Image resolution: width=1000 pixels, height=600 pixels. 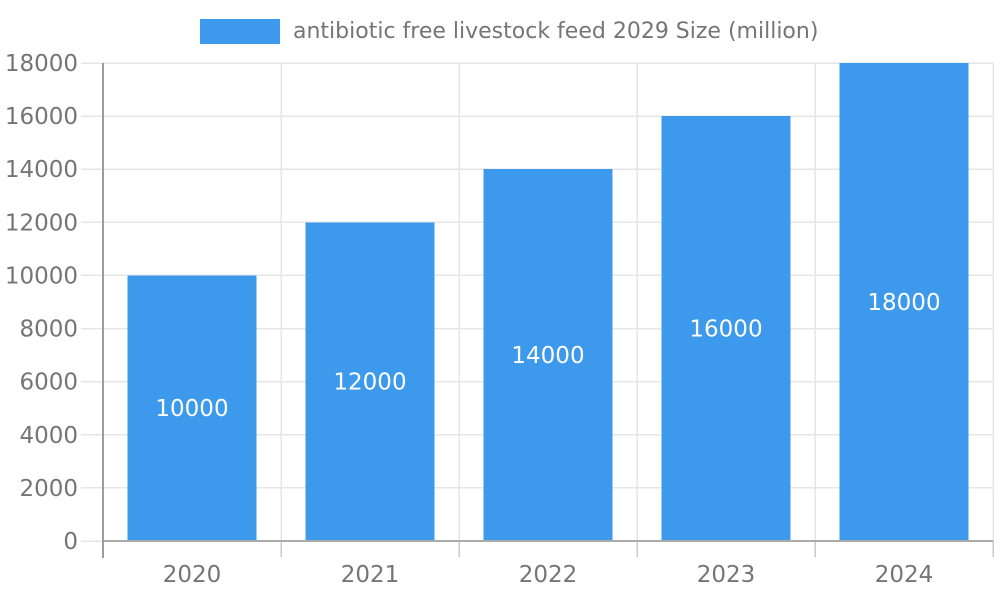 I want to click on bar-value-label: 12000, so click(x=369, y=383).